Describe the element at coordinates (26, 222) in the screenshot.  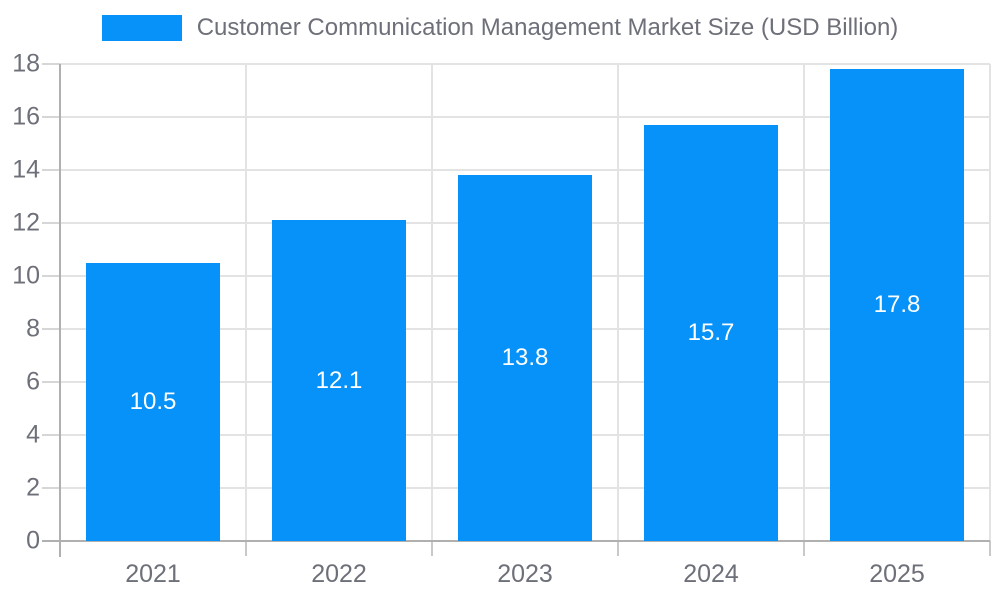
I see `y-axis-label: 12` at that location.